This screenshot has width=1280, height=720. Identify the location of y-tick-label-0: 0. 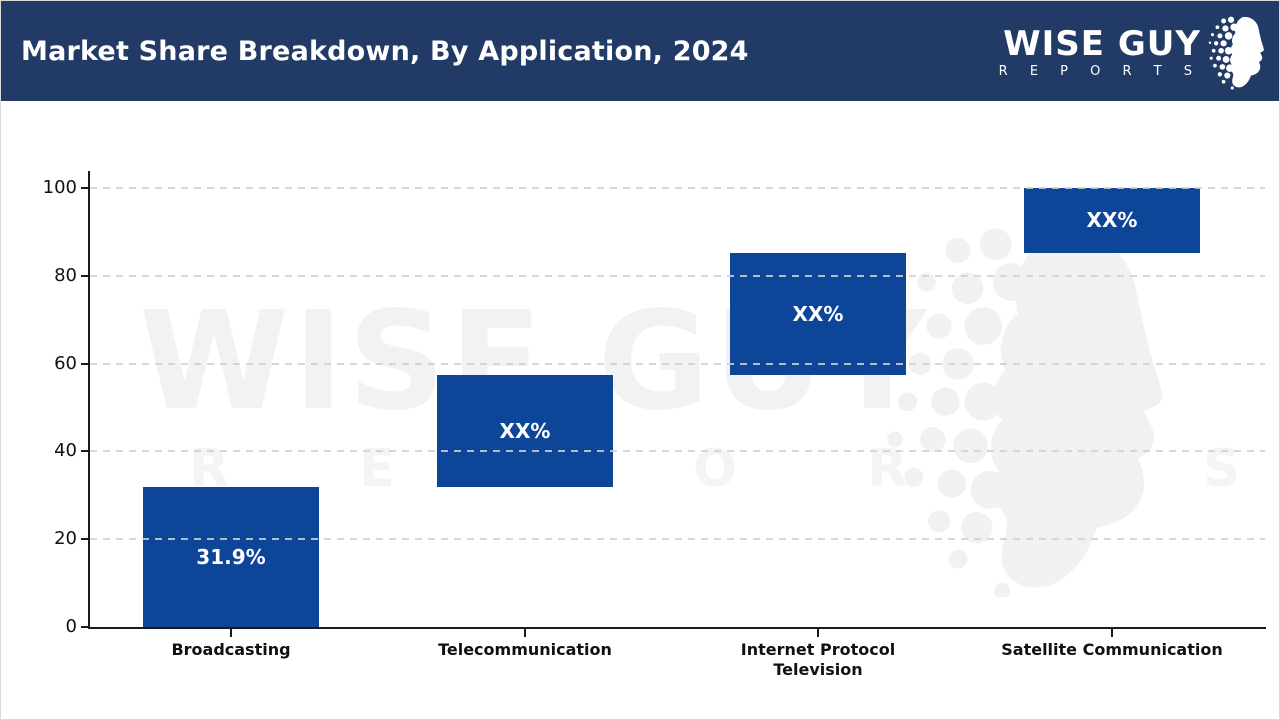
(71, 626).